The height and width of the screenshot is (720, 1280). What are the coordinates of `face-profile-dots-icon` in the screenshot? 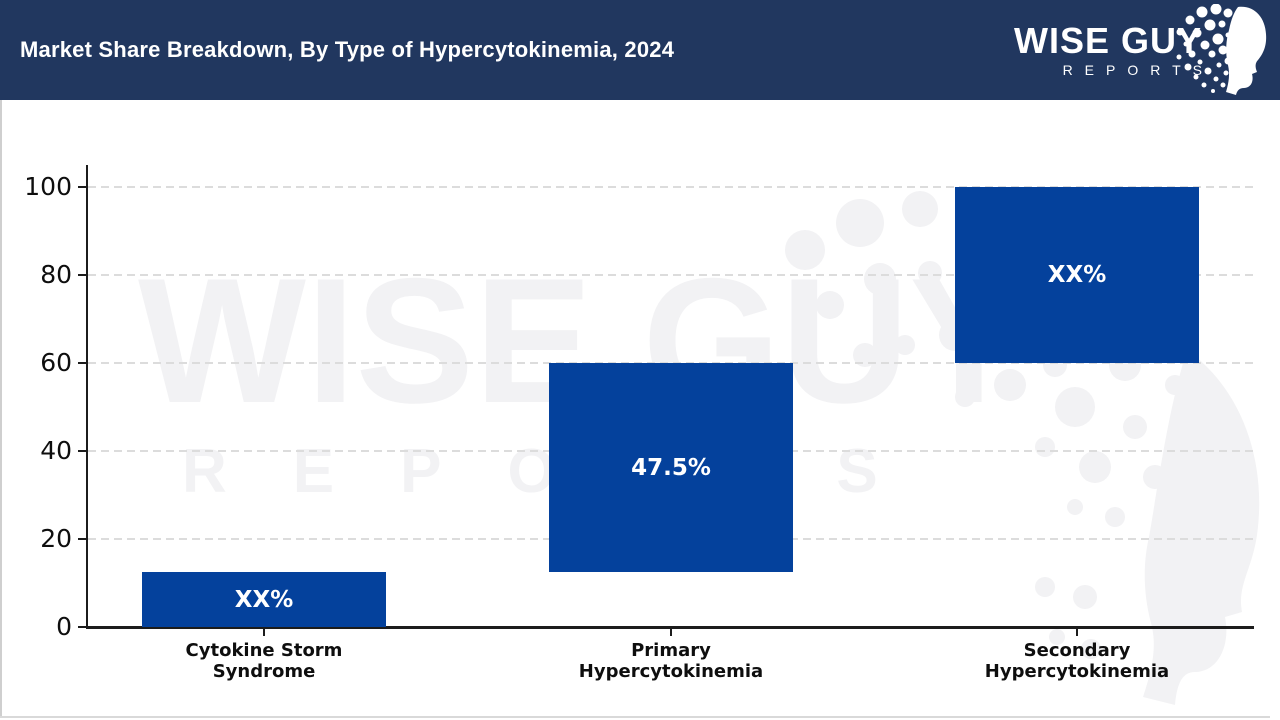 It's located at (1221, 49).